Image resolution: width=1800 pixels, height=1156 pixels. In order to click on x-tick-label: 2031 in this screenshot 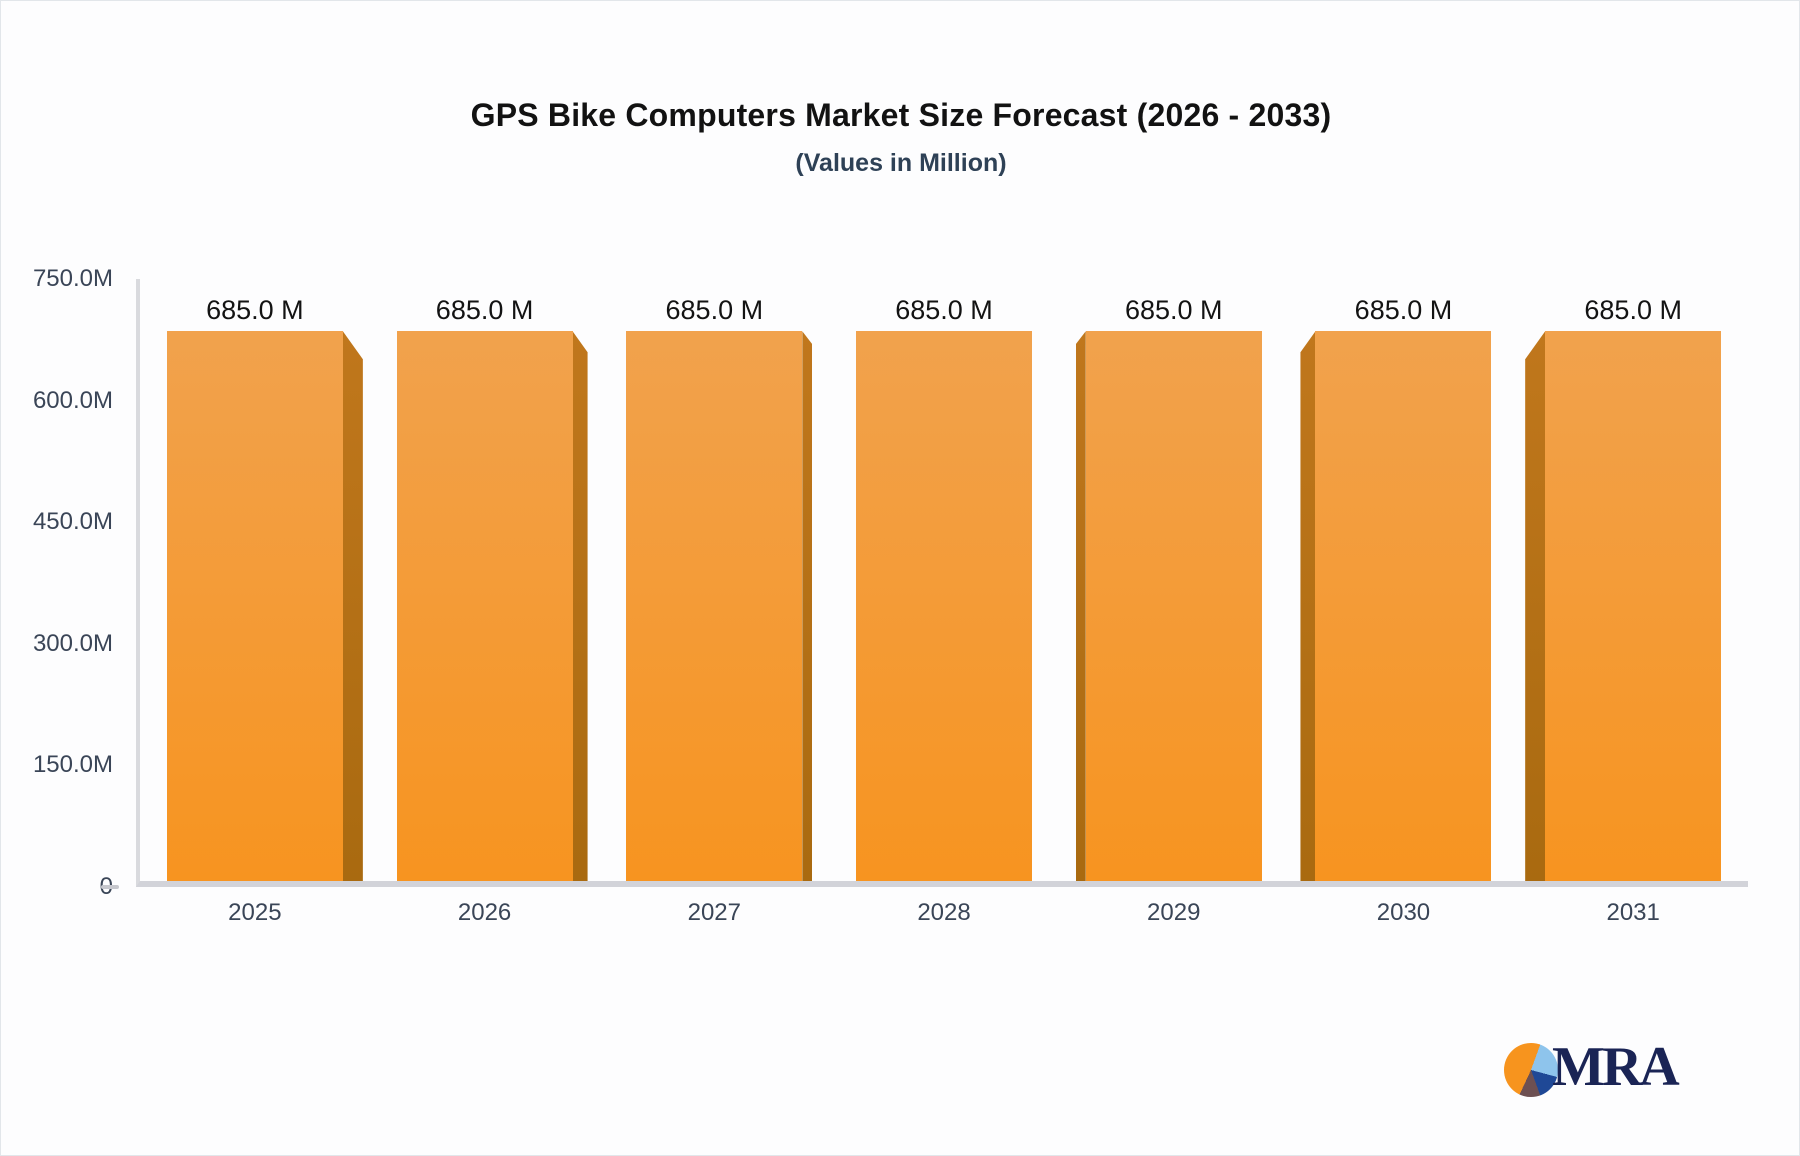, I will do `click(1633, 912)`.